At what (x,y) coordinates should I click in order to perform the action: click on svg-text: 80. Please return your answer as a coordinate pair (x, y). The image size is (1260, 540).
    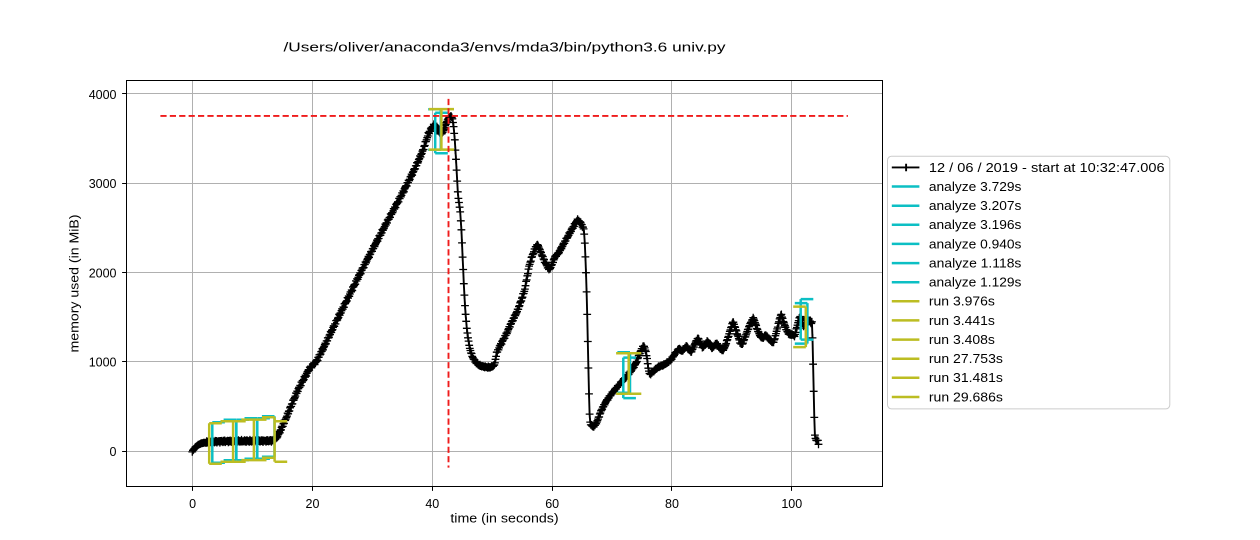
    Looking at the image, I should click on (672, 504).